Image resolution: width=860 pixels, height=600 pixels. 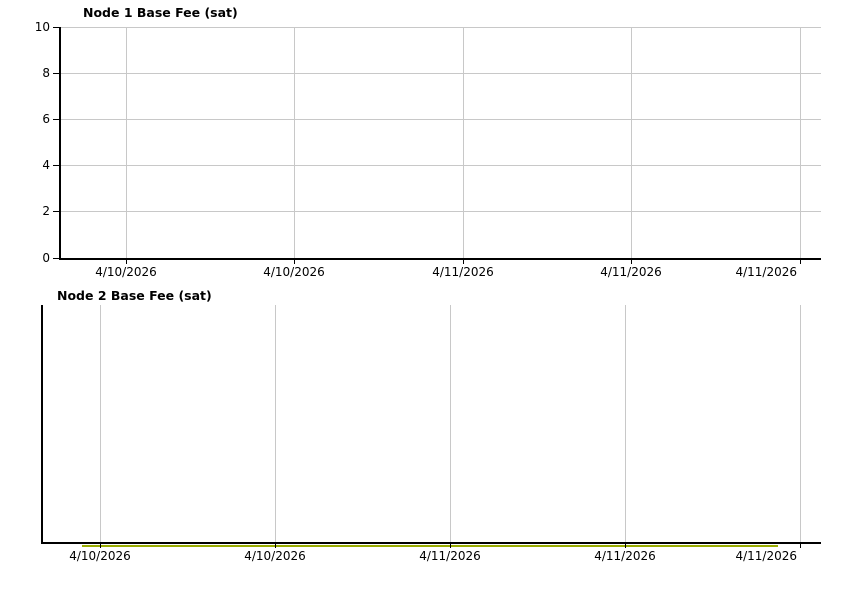 What do you see at coordinates (463, 272) in the screenshot?
I see `chart-1-xlabel-3: 4/11/2026` at bounding box center [463, 272].